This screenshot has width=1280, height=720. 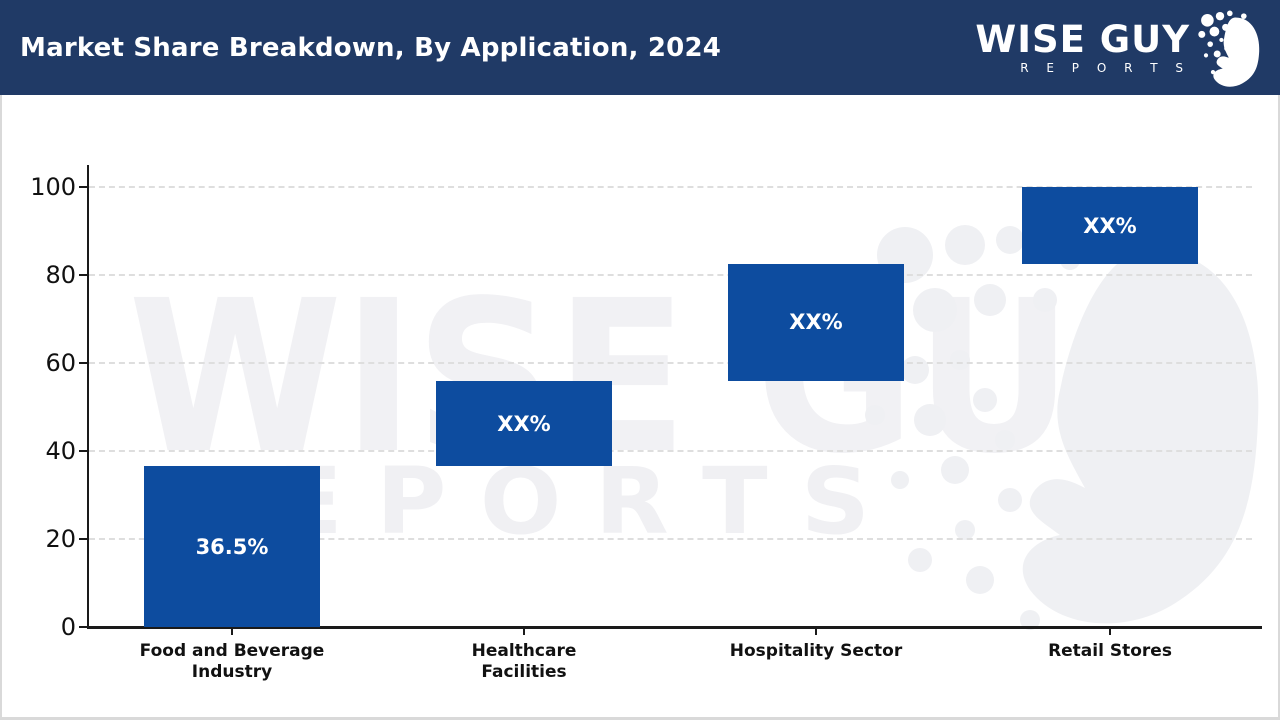 What do you see at coordinates (60, 539) in the screenshot?
I see `y-tick-label: 20` at bounding box center [60, 539].